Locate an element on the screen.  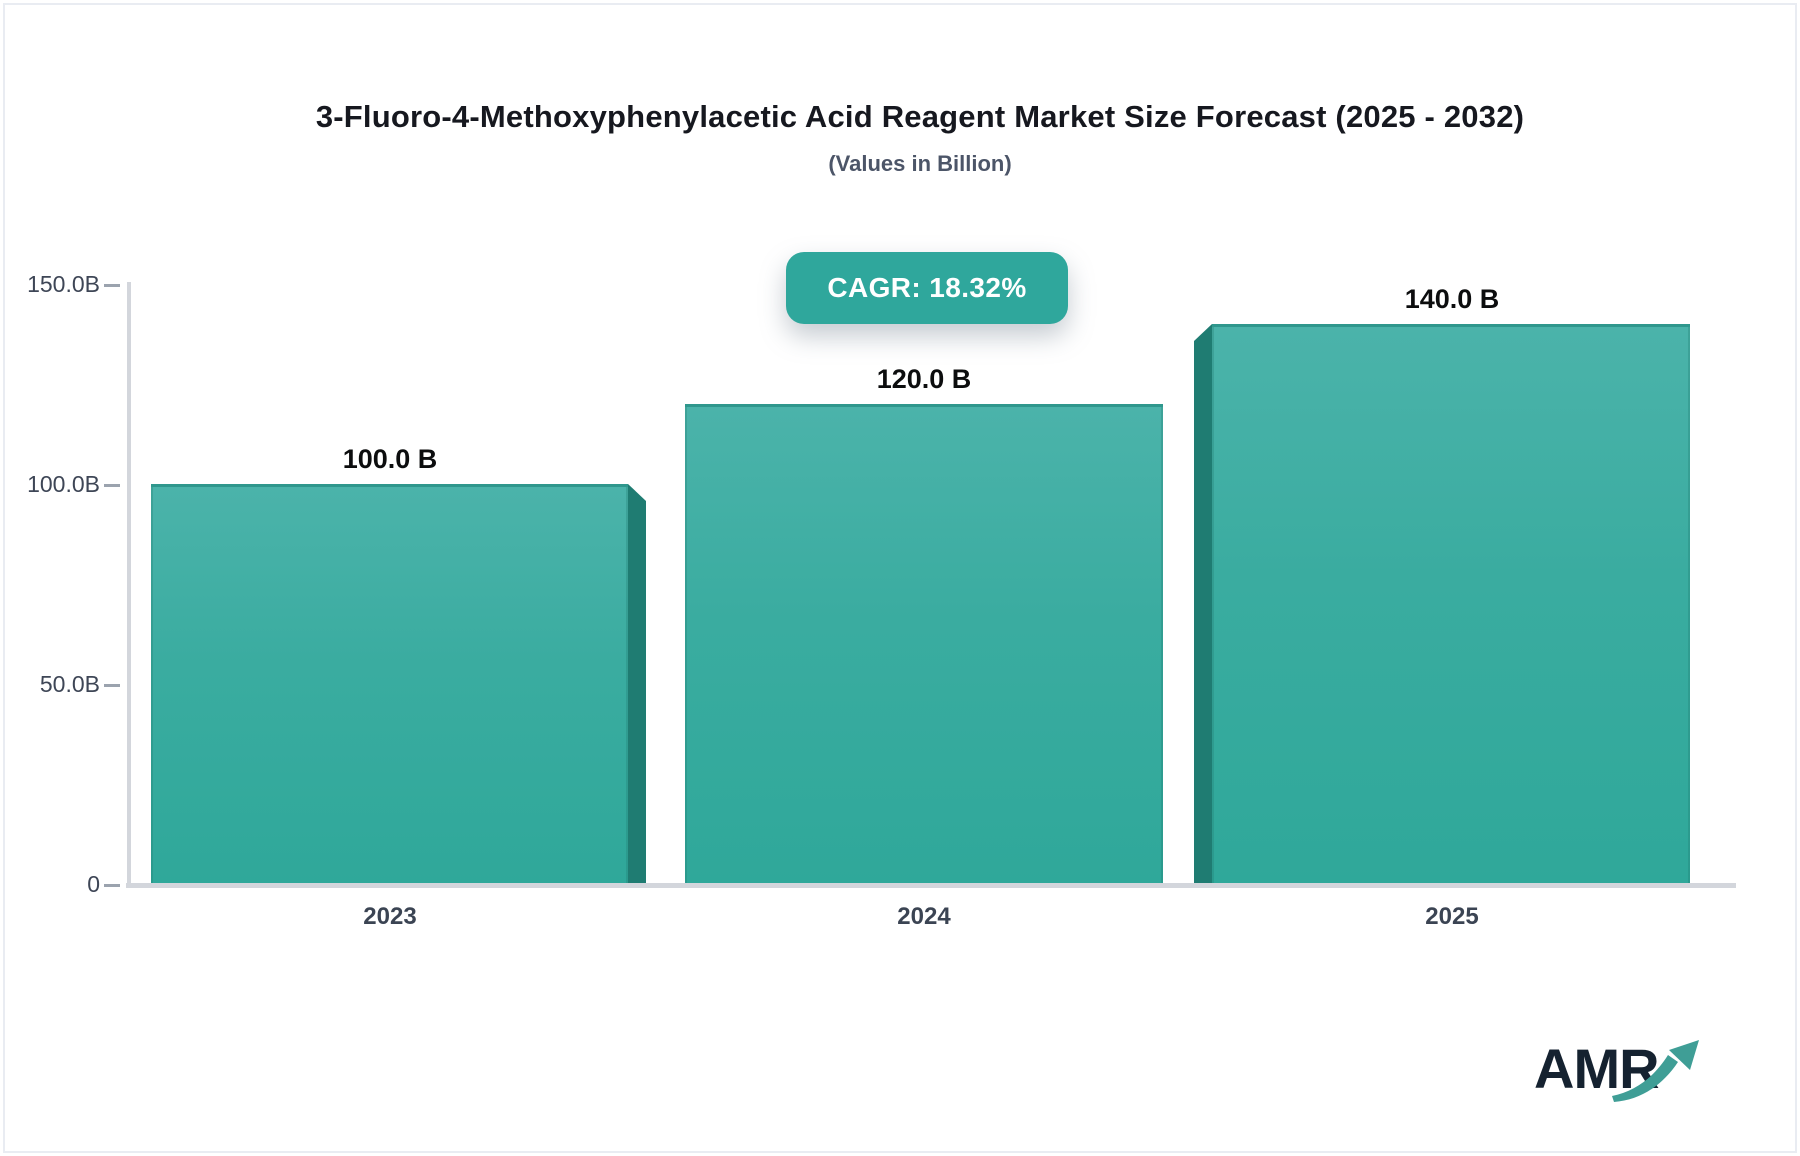
bar-value-2023: 100.0 B is located at coordinates (390, 459).